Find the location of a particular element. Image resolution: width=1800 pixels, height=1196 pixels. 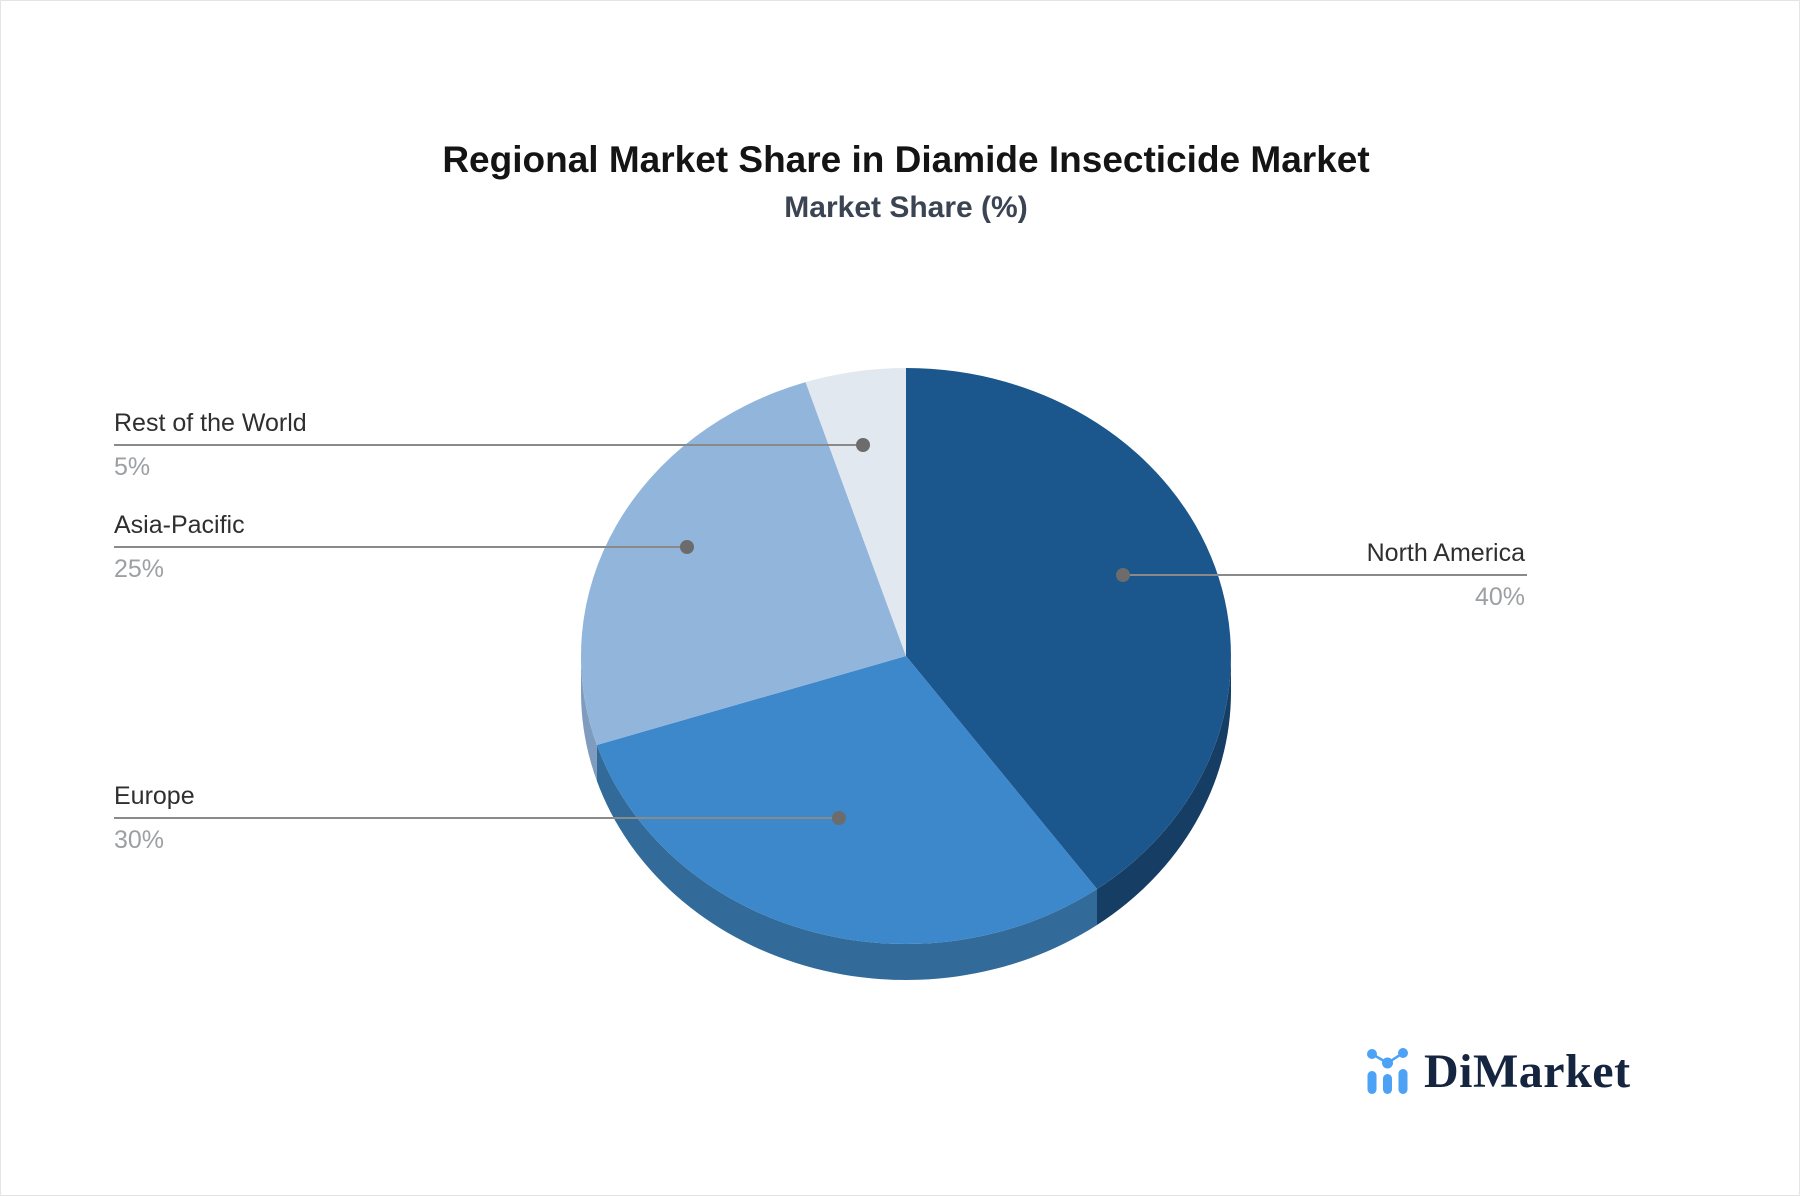

pie-slice-europe is located at coordinates (846, 800).